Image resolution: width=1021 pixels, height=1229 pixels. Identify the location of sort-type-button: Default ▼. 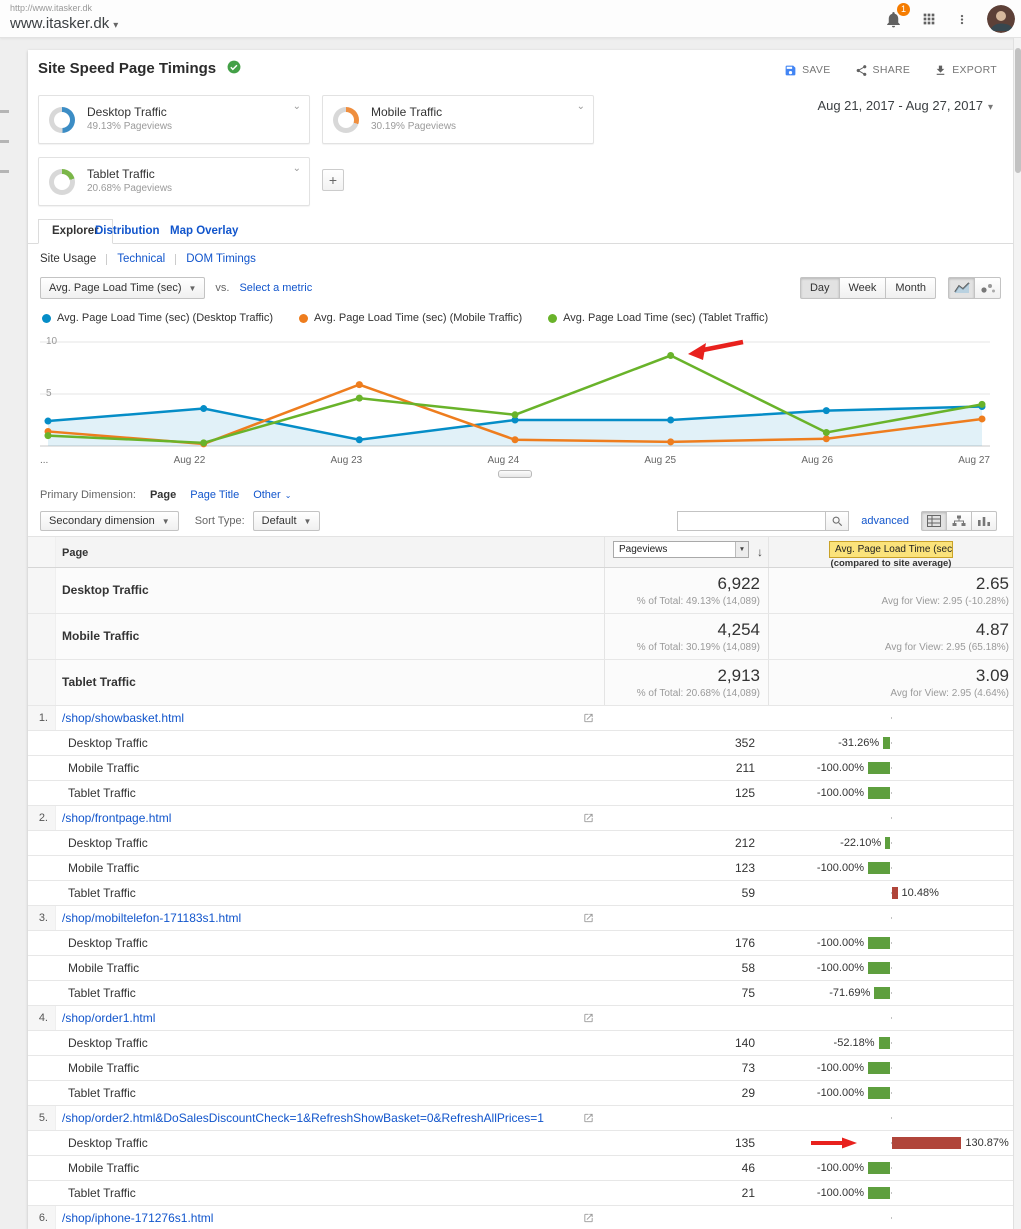
(286, 521).